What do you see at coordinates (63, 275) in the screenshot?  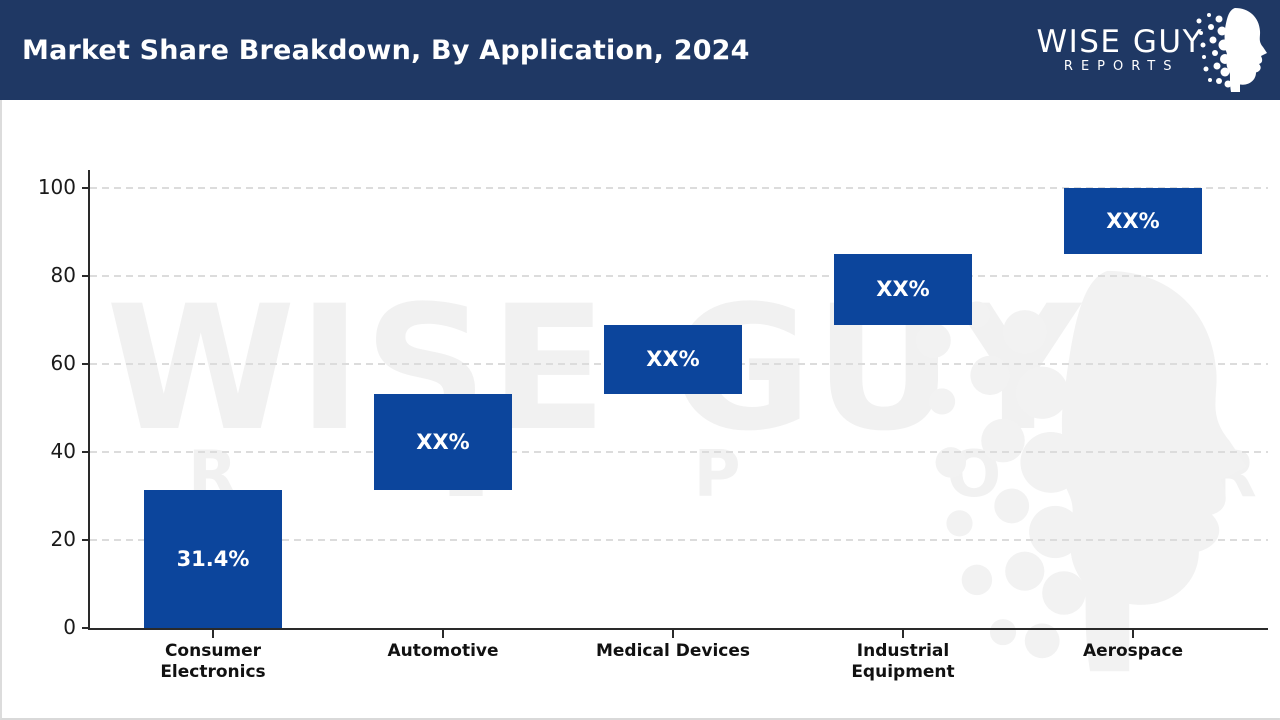 I see `y-tick-label: 80` at bounding box center [63, 275].